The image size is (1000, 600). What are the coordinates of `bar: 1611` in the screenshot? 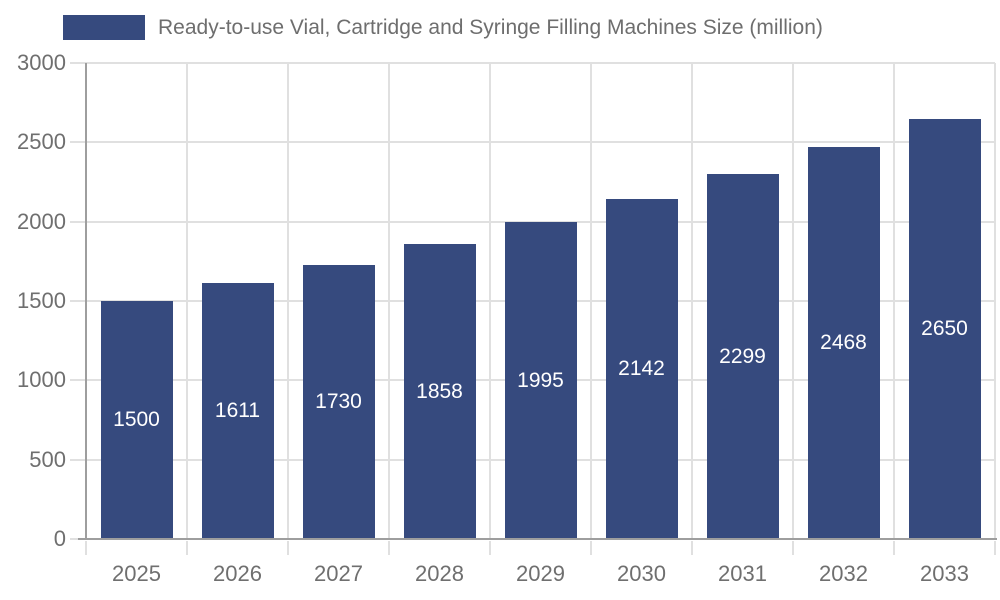 It's located at (237, 410).